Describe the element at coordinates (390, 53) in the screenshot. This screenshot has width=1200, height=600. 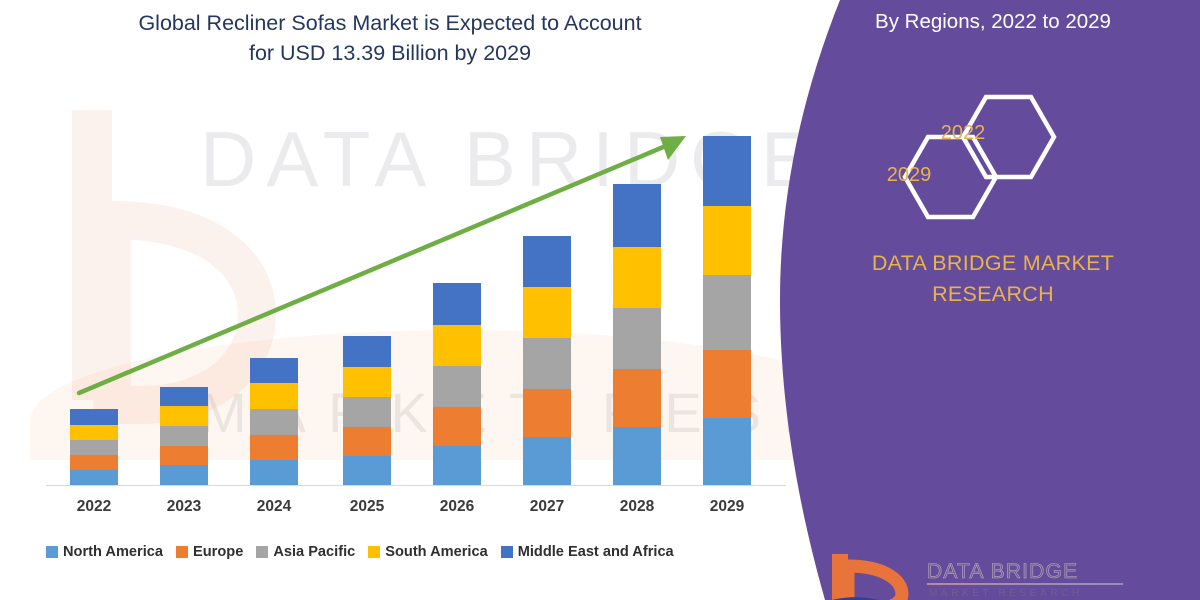
I see `page-title-line2: for USD 13.39 Billion by 2029` at that location.